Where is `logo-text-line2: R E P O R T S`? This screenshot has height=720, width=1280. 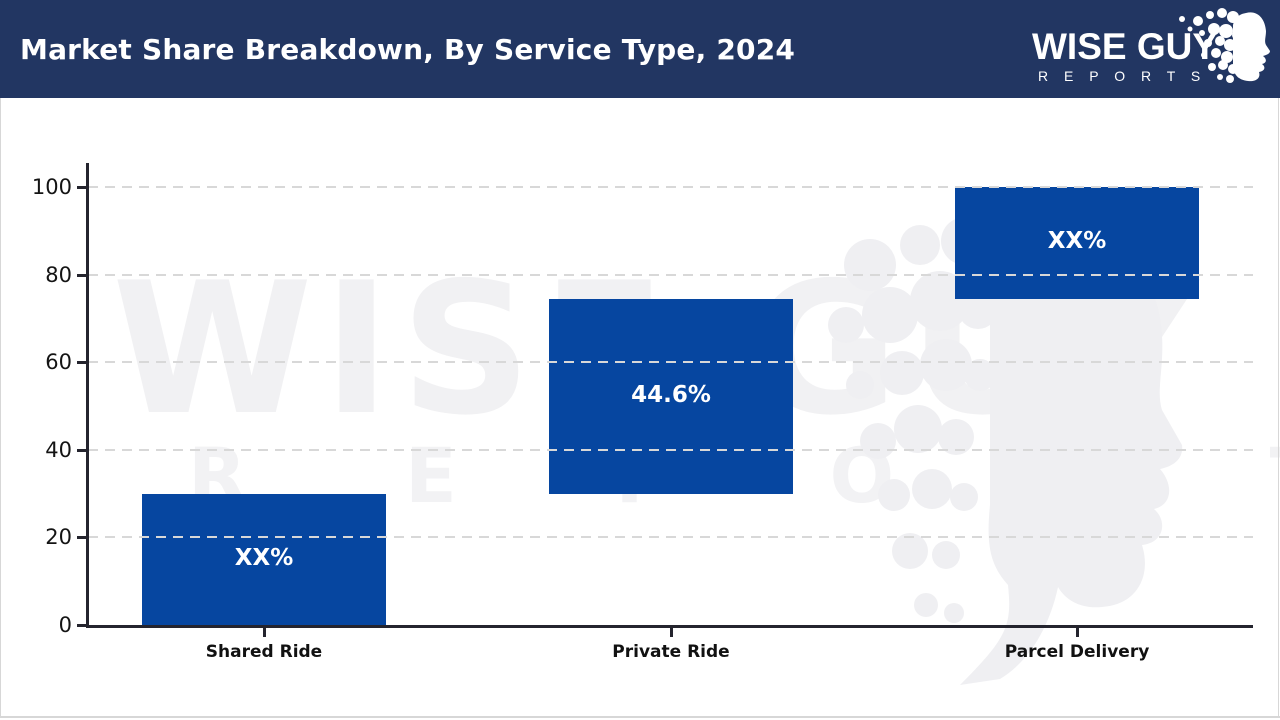
logo-text-line2: R E P O R T S is located at coordinates (1122, 76).